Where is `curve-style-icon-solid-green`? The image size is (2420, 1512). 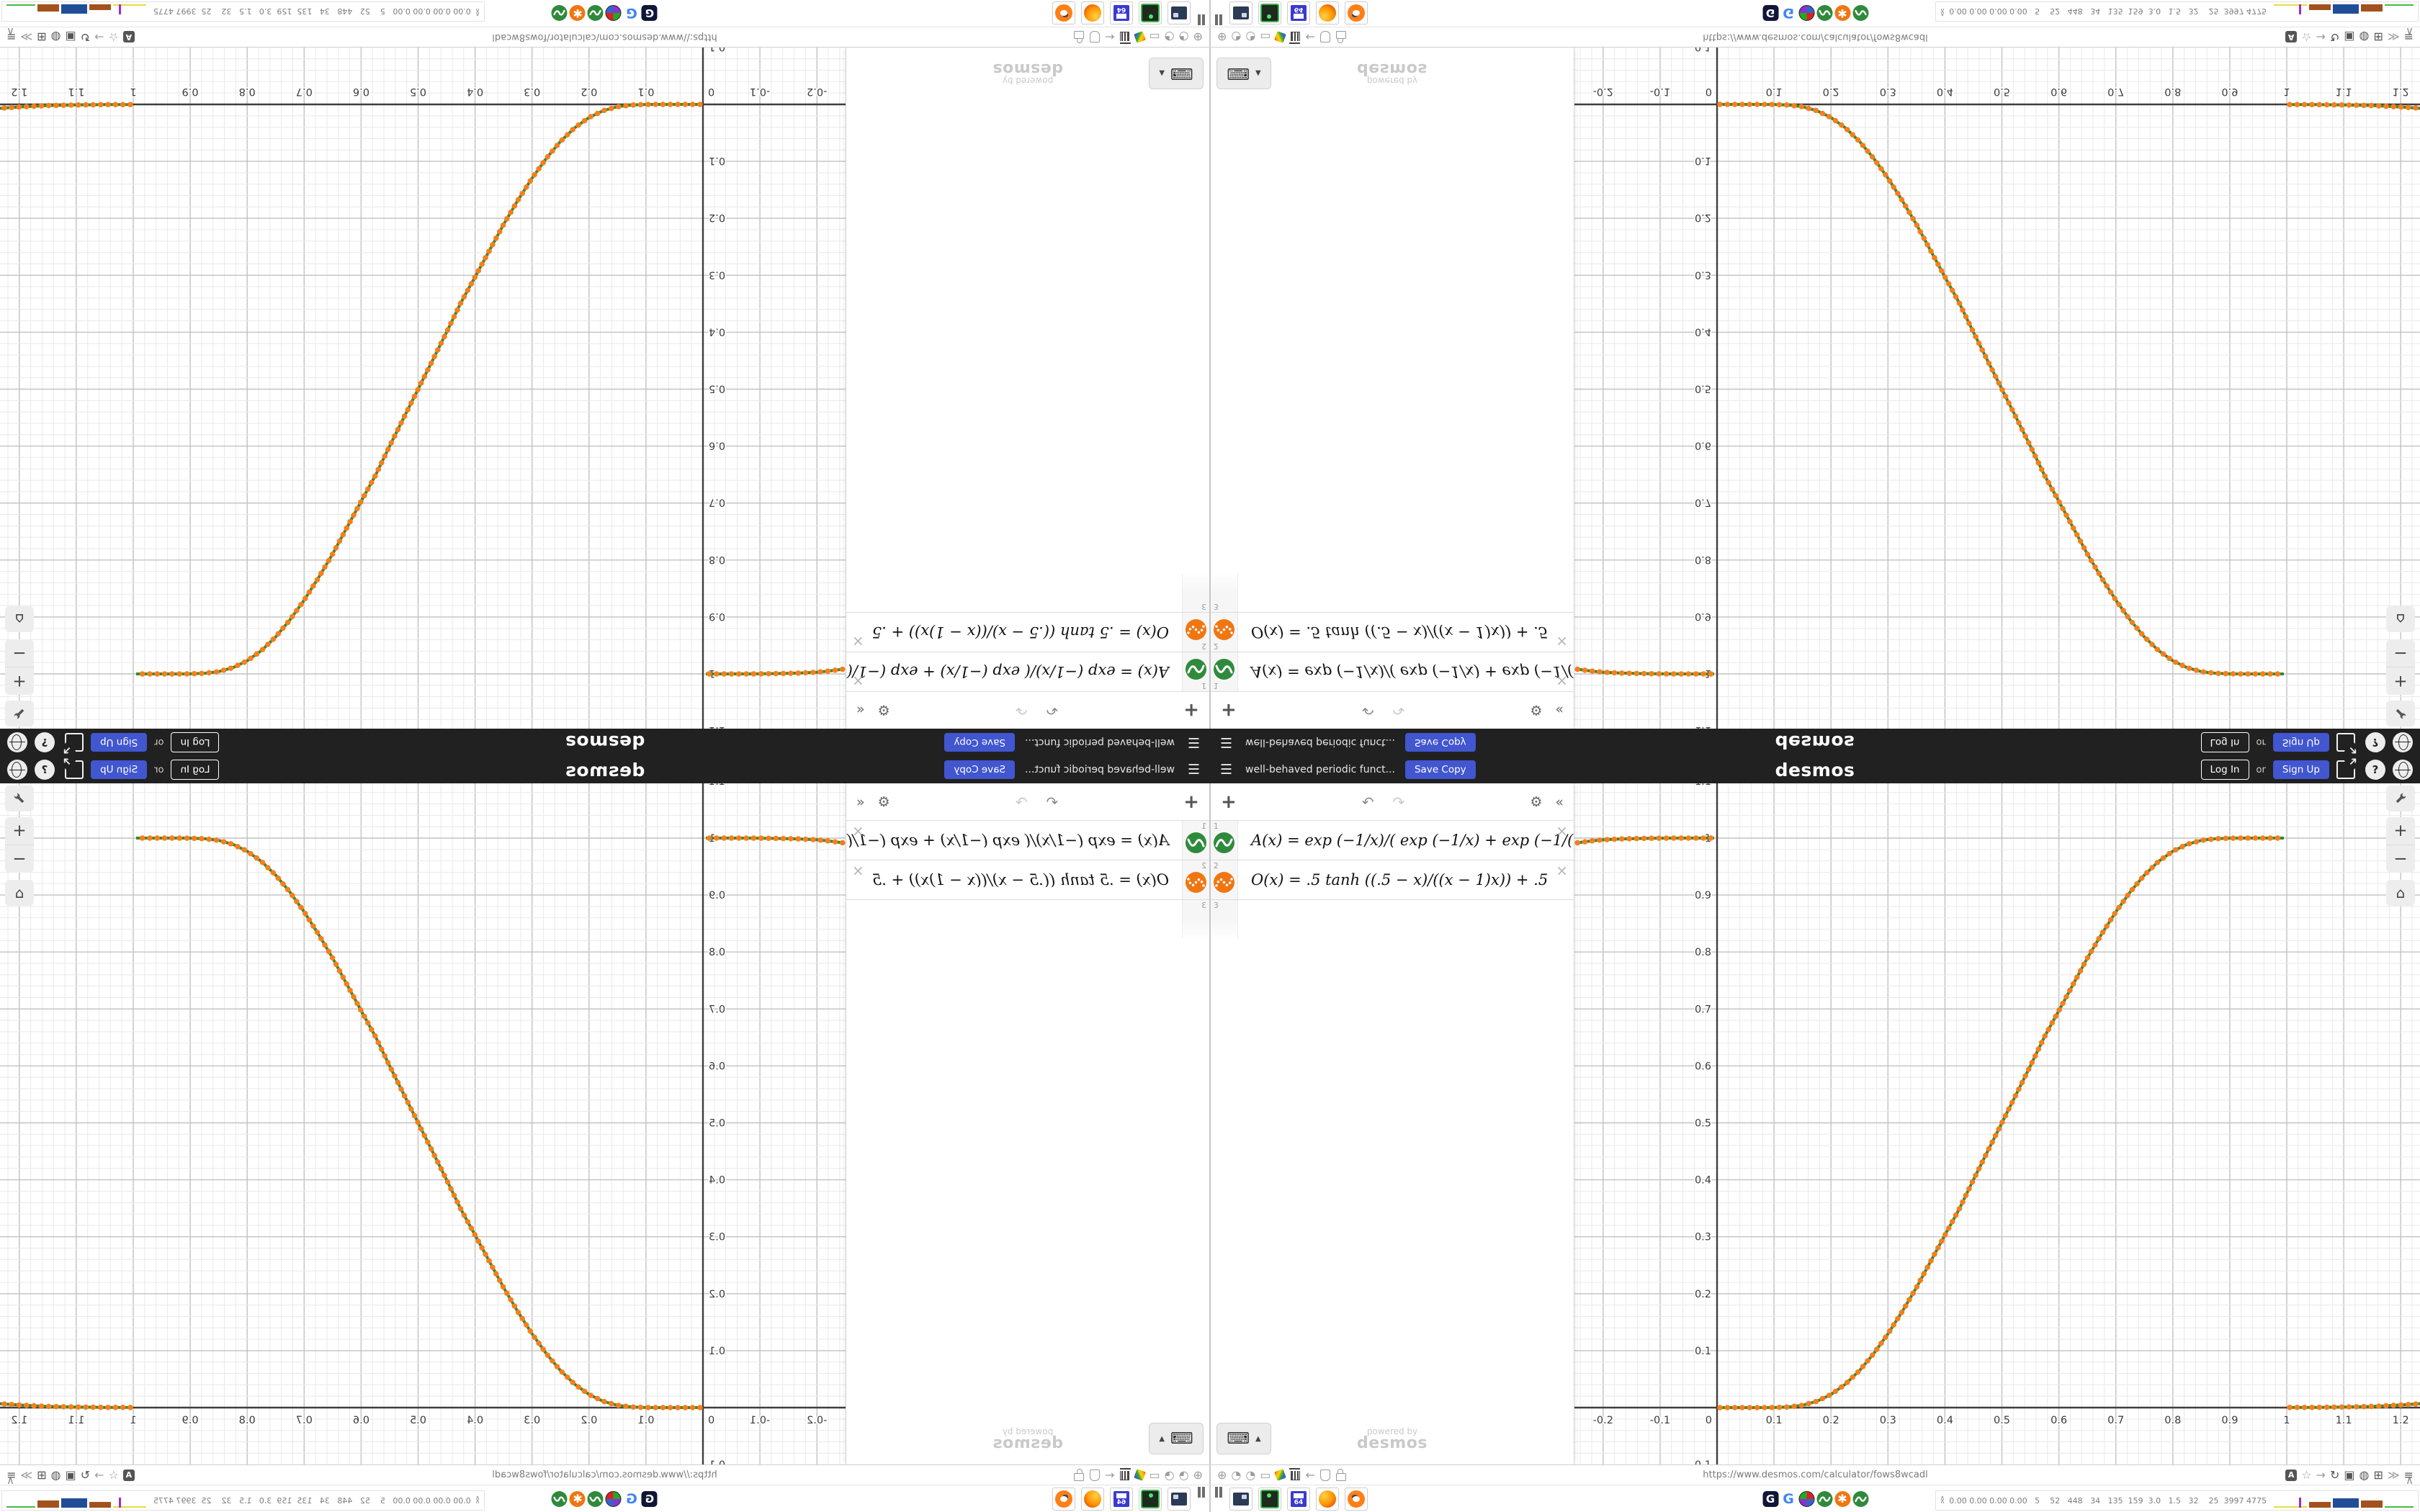
curve-style-icon-solid-green is located at coordinates (1196, 842).